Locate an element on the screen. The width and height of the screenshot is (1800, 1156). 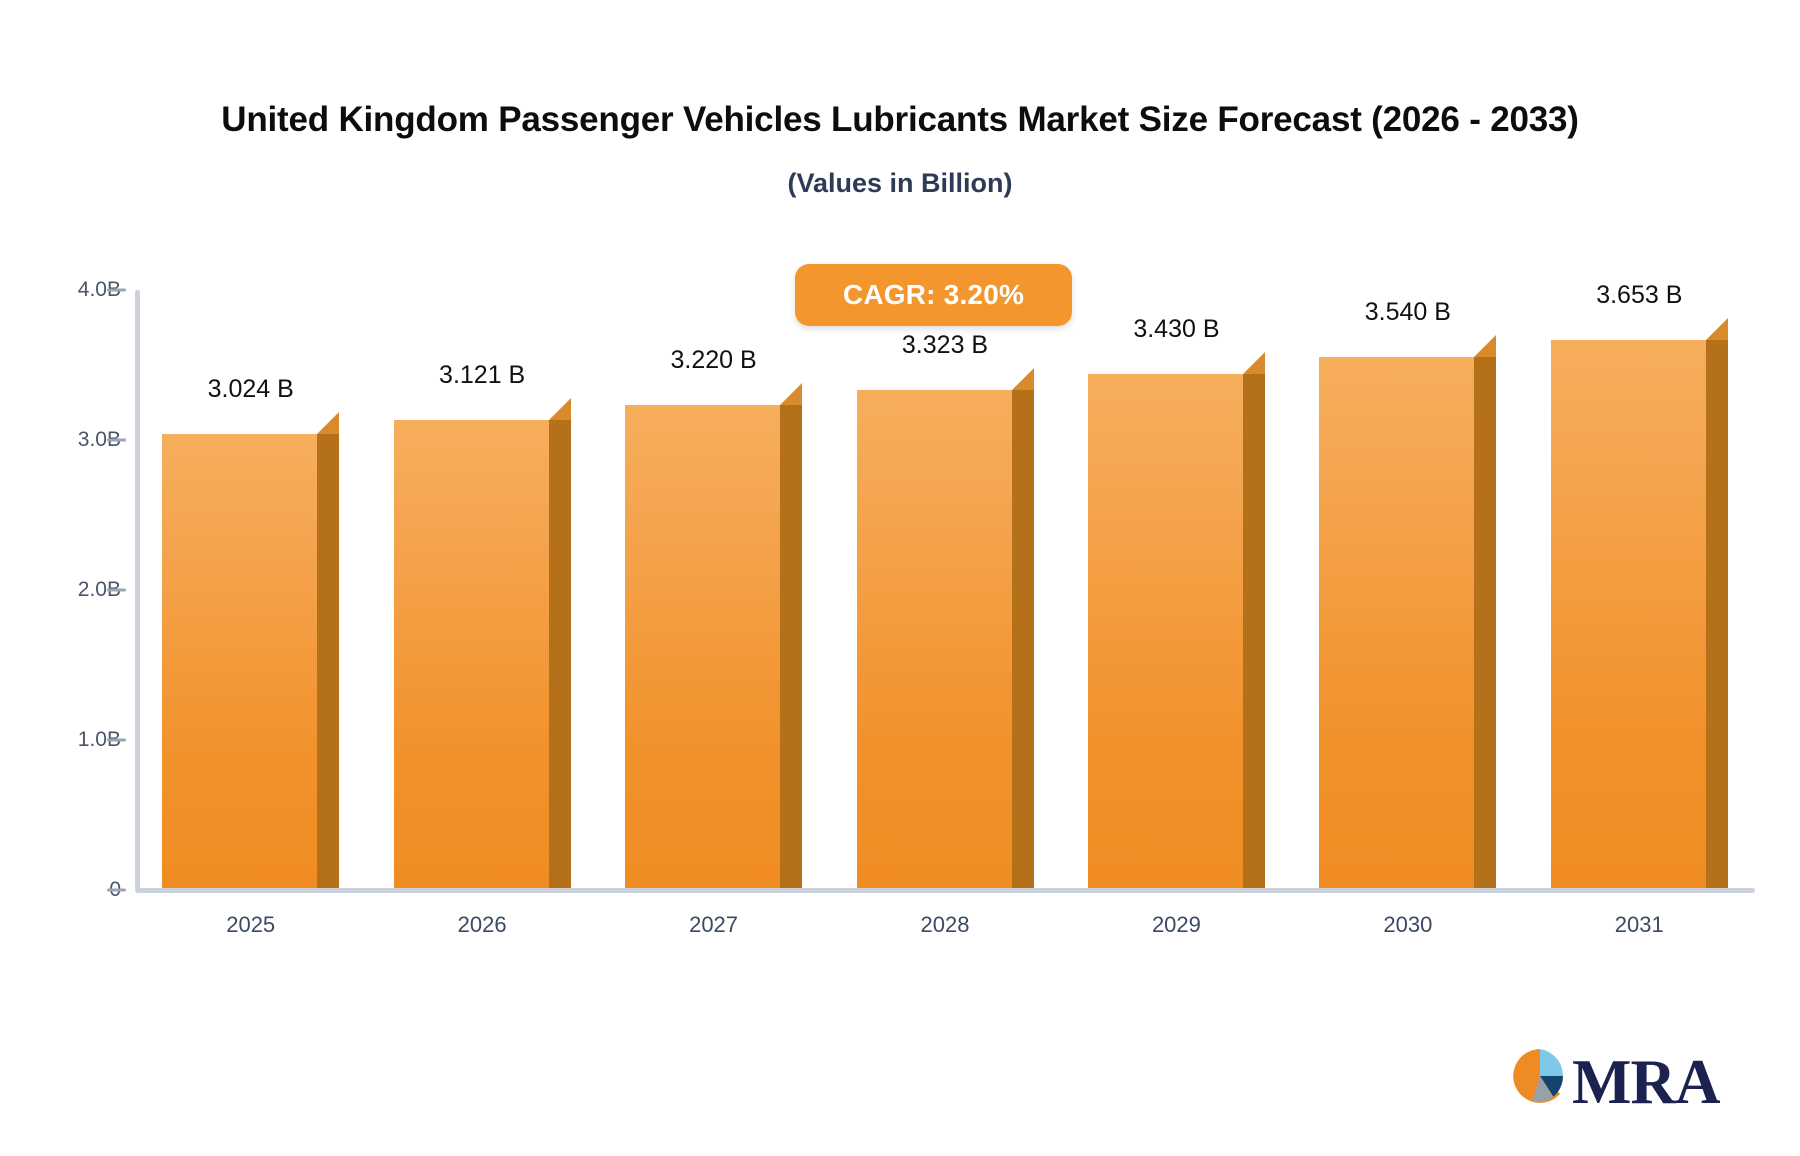
bar-value-label: 3.323 B is located at coordinates (945, 344).